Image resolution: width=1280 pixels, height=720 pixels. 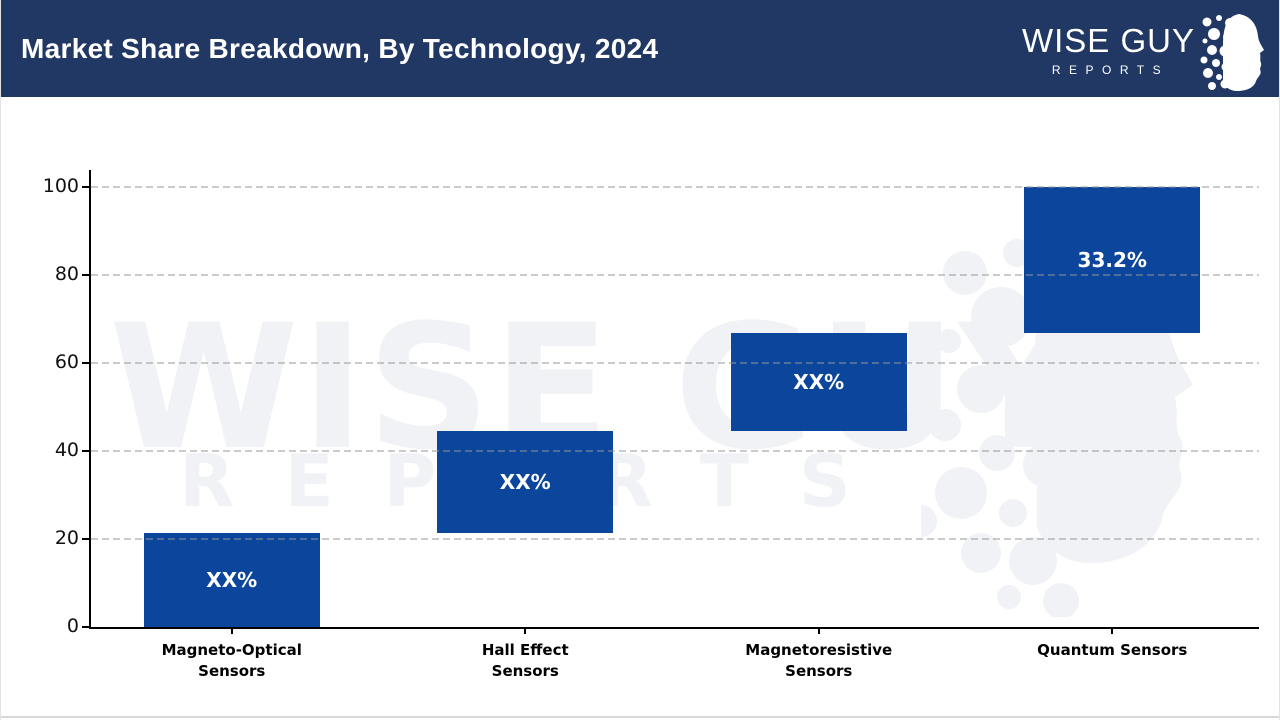 What do you see at coordinates (819, 660) in the screenshot?
I see `x-tick-label: Magnetoresistive Sensors` at bounding box center [819, 660].